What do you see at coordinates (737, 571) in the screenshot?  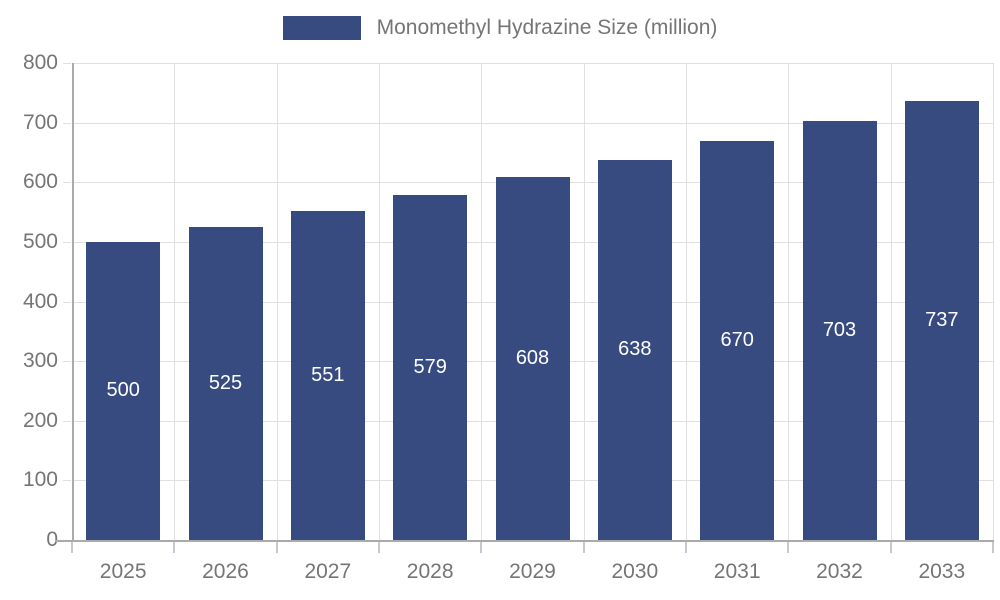 I see `x-axis-tick-label: 2031` at bounding box center [737, 571].